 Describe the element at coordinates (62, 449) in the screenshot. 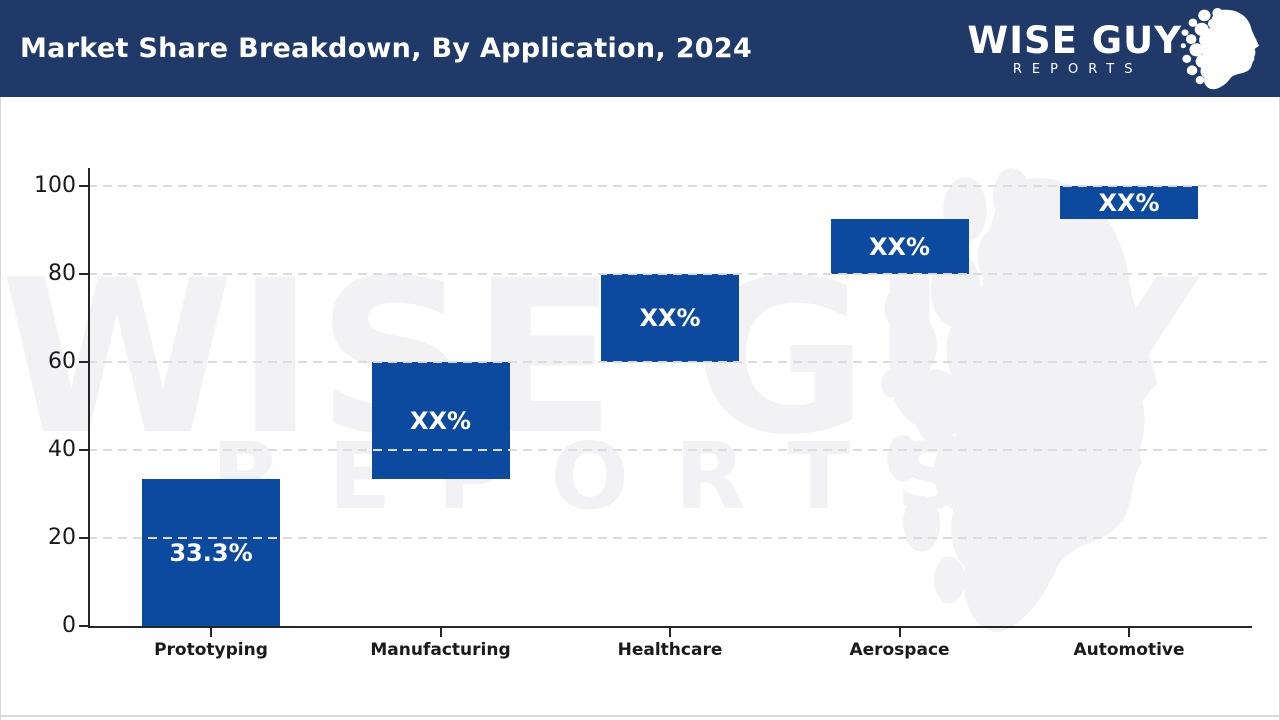

I see `y-tick-label: 40` at that location.